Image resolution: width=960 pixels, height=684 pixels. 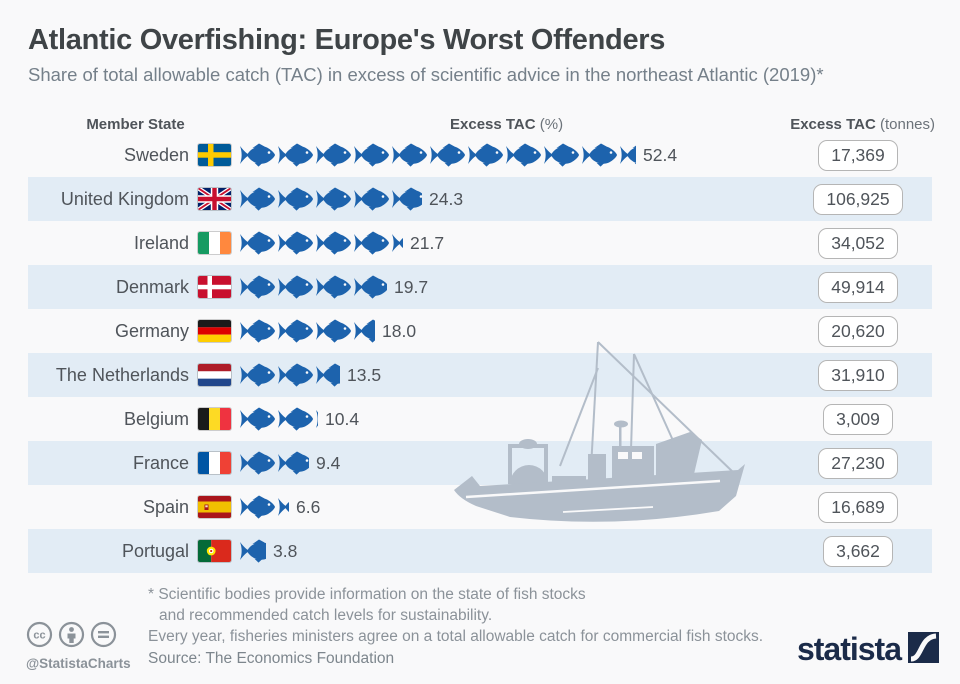 I want to click on fish-bar: 13.5, so click(x=518, y=375).